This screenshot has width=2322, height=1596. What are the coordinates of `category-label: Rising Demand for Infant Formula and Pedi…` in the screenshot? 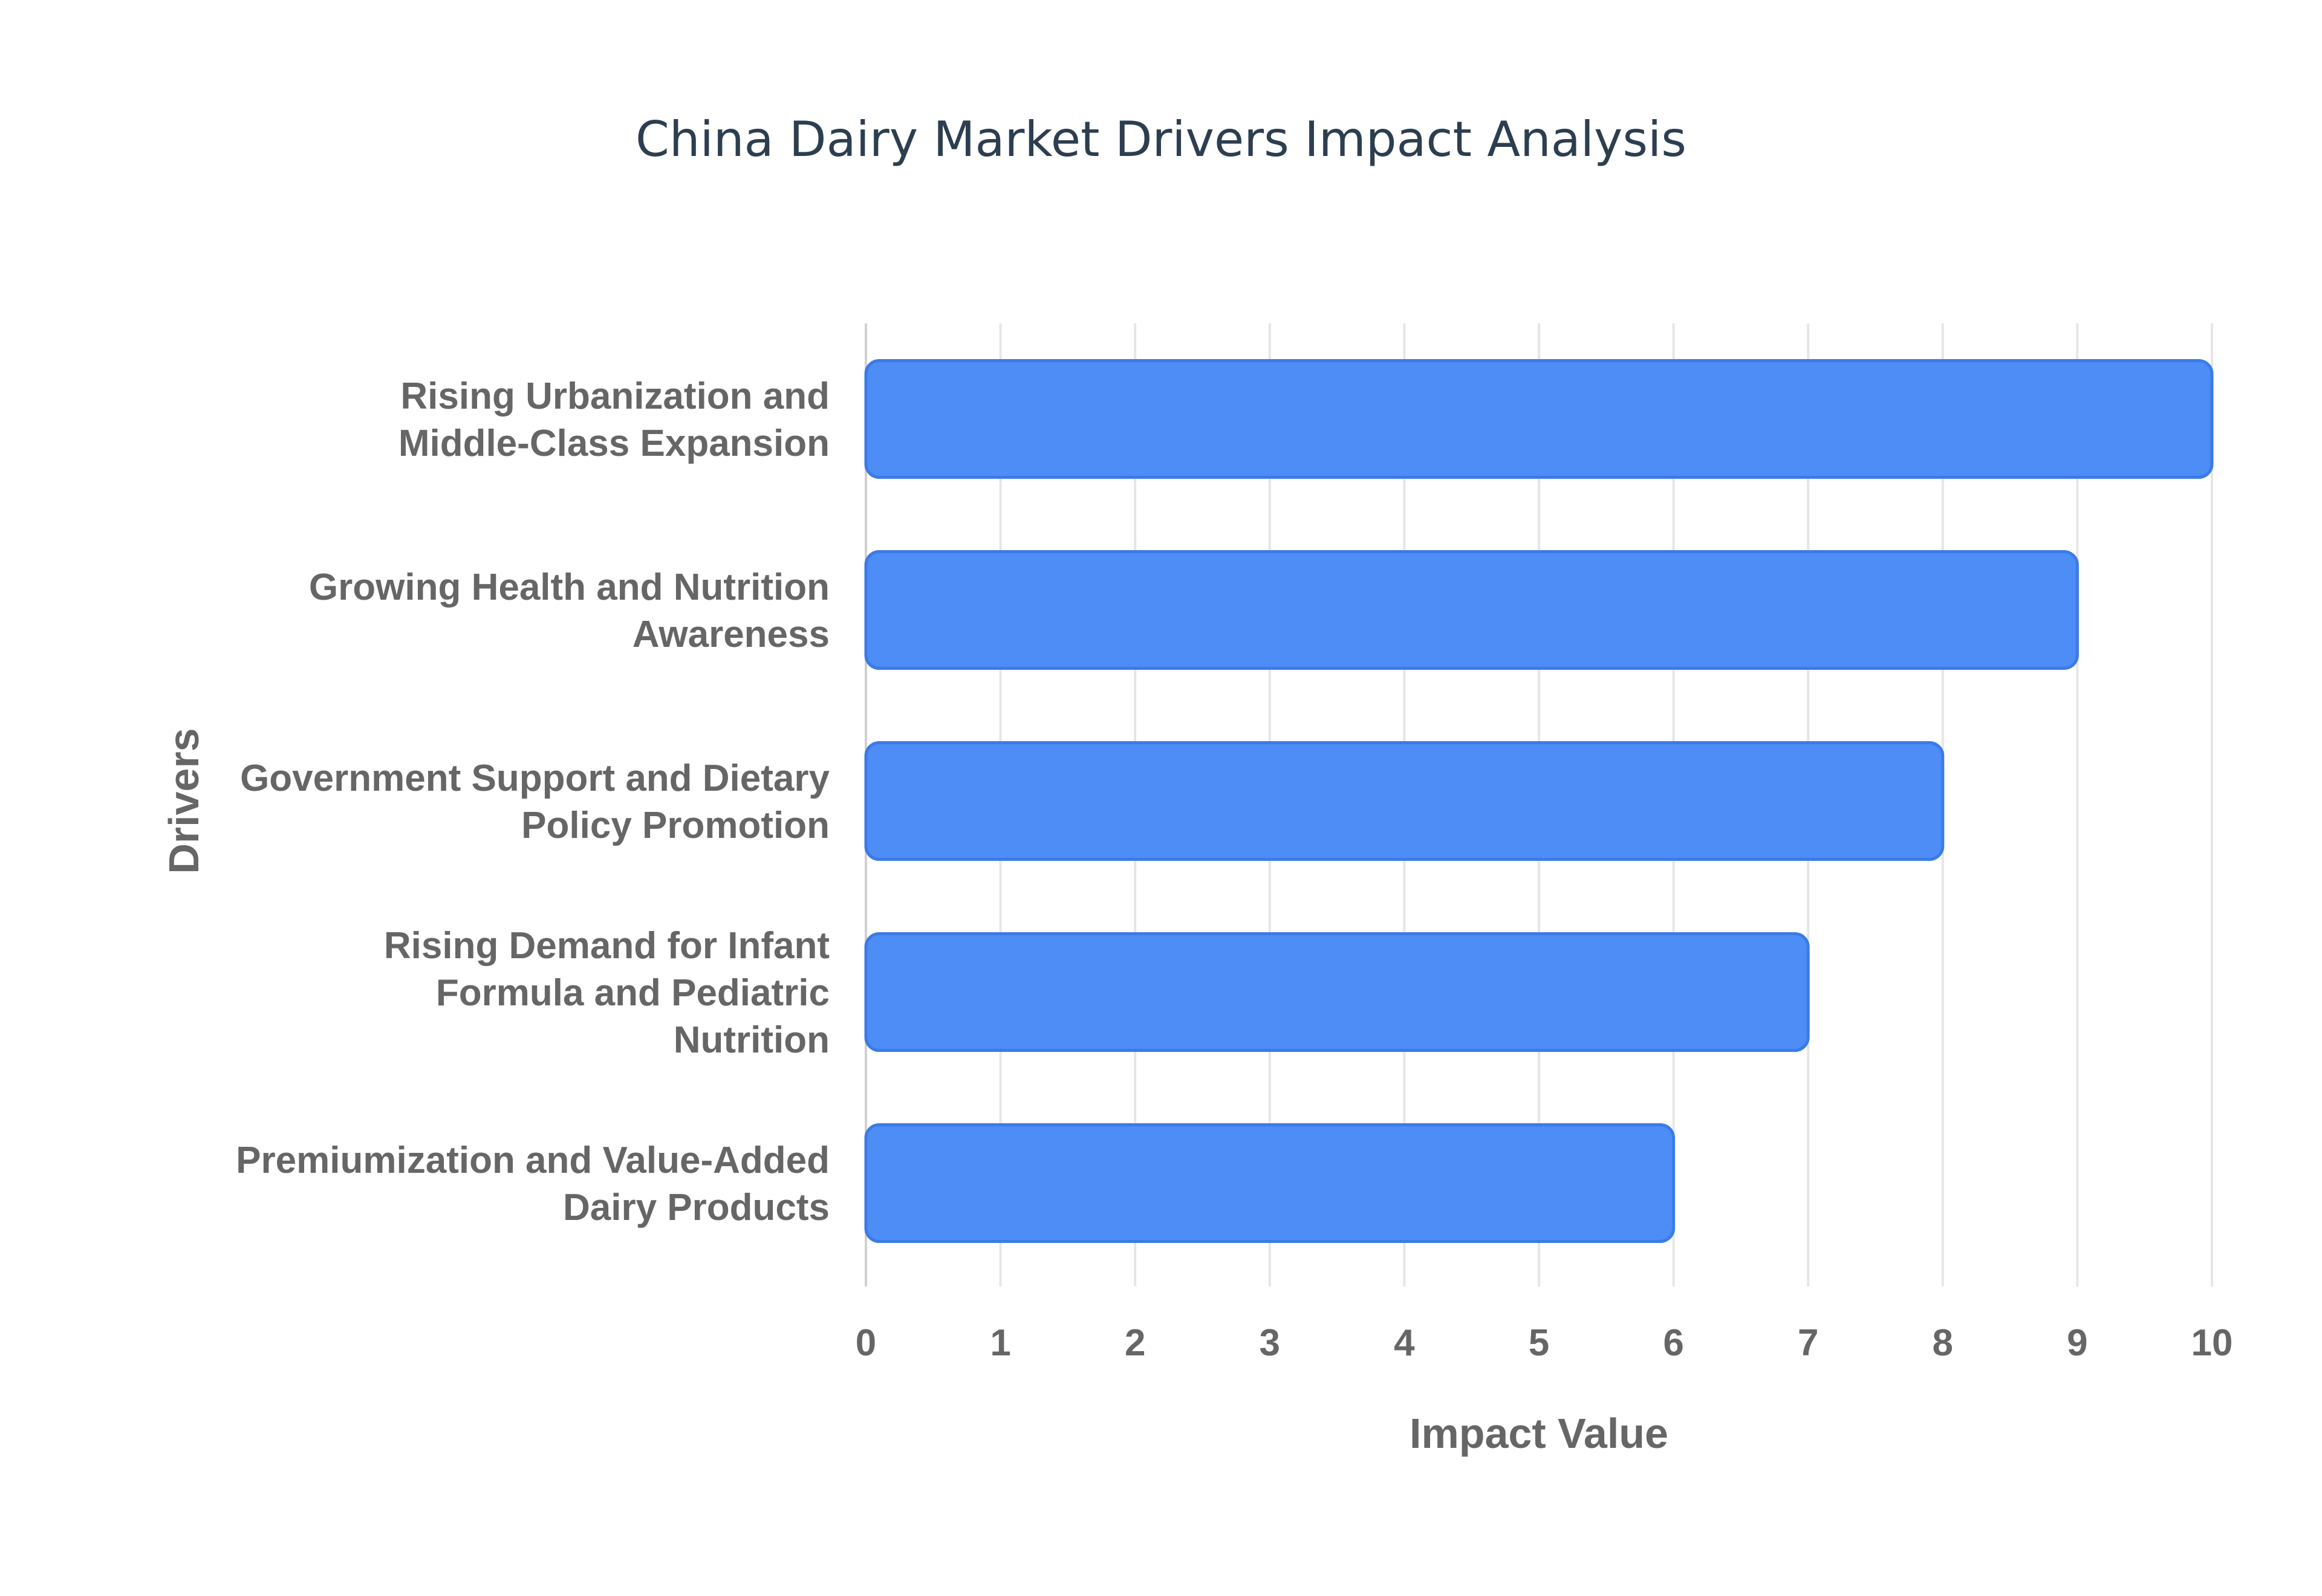 It's located at (607, 993).